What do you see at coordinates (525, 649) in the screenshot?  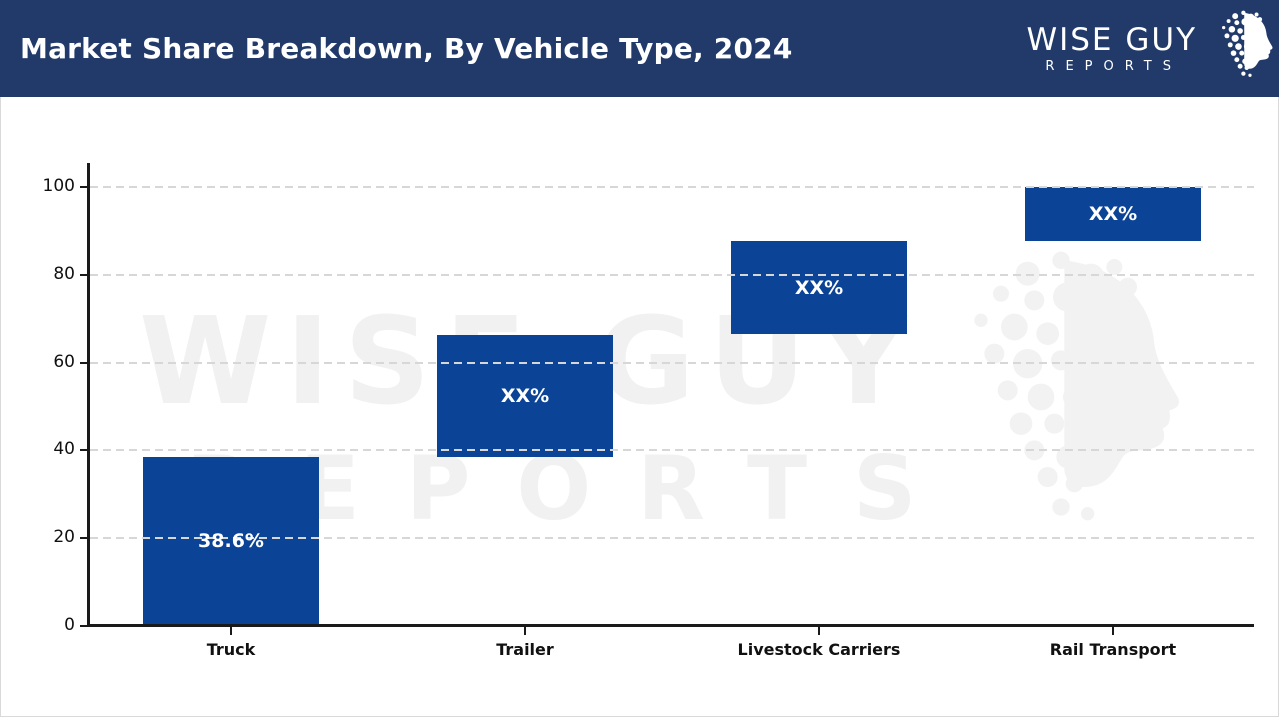 I see `x-tick-label: Trailer` at bounding box center [525, 649].